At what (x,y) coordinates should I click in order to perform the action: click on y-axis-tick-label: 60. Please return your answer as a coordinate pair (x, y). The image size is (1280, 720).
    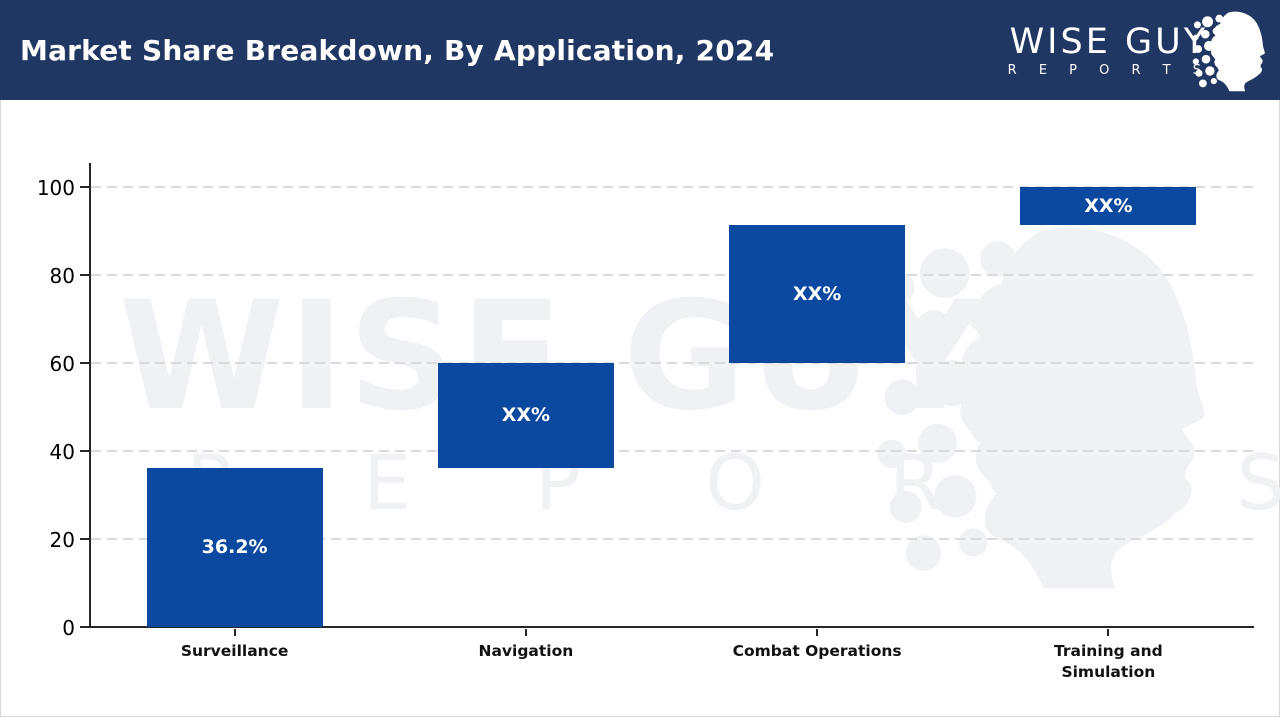
    Looking at the image, I should click on (62, 363).